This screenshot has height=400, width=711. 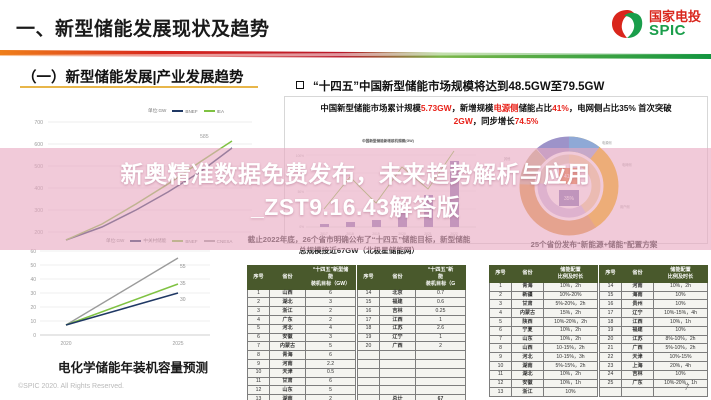 I want to click on svg-text: 60, so click(x=33, y=252).